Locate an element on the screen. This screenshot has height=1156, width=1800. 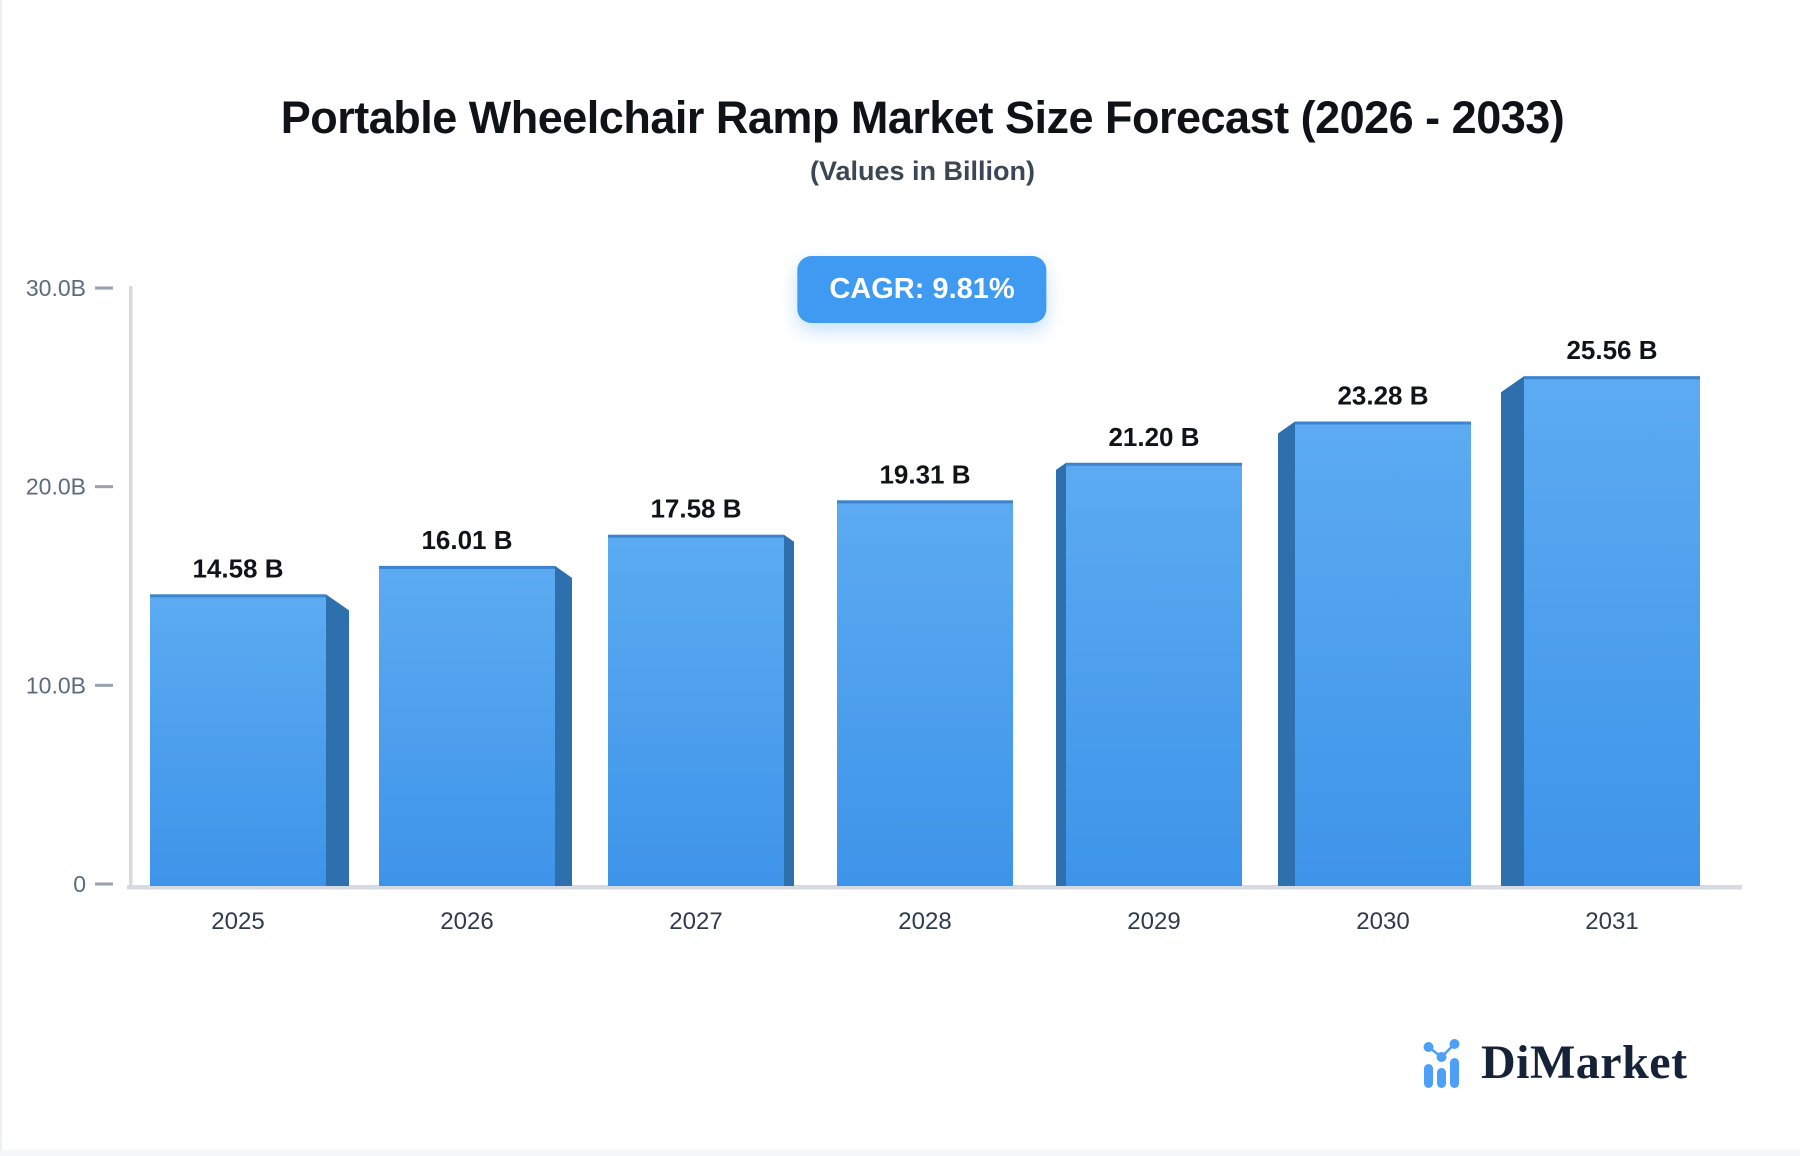
x-category-label-2031: 2031 is located at coordinates (1611, 921).